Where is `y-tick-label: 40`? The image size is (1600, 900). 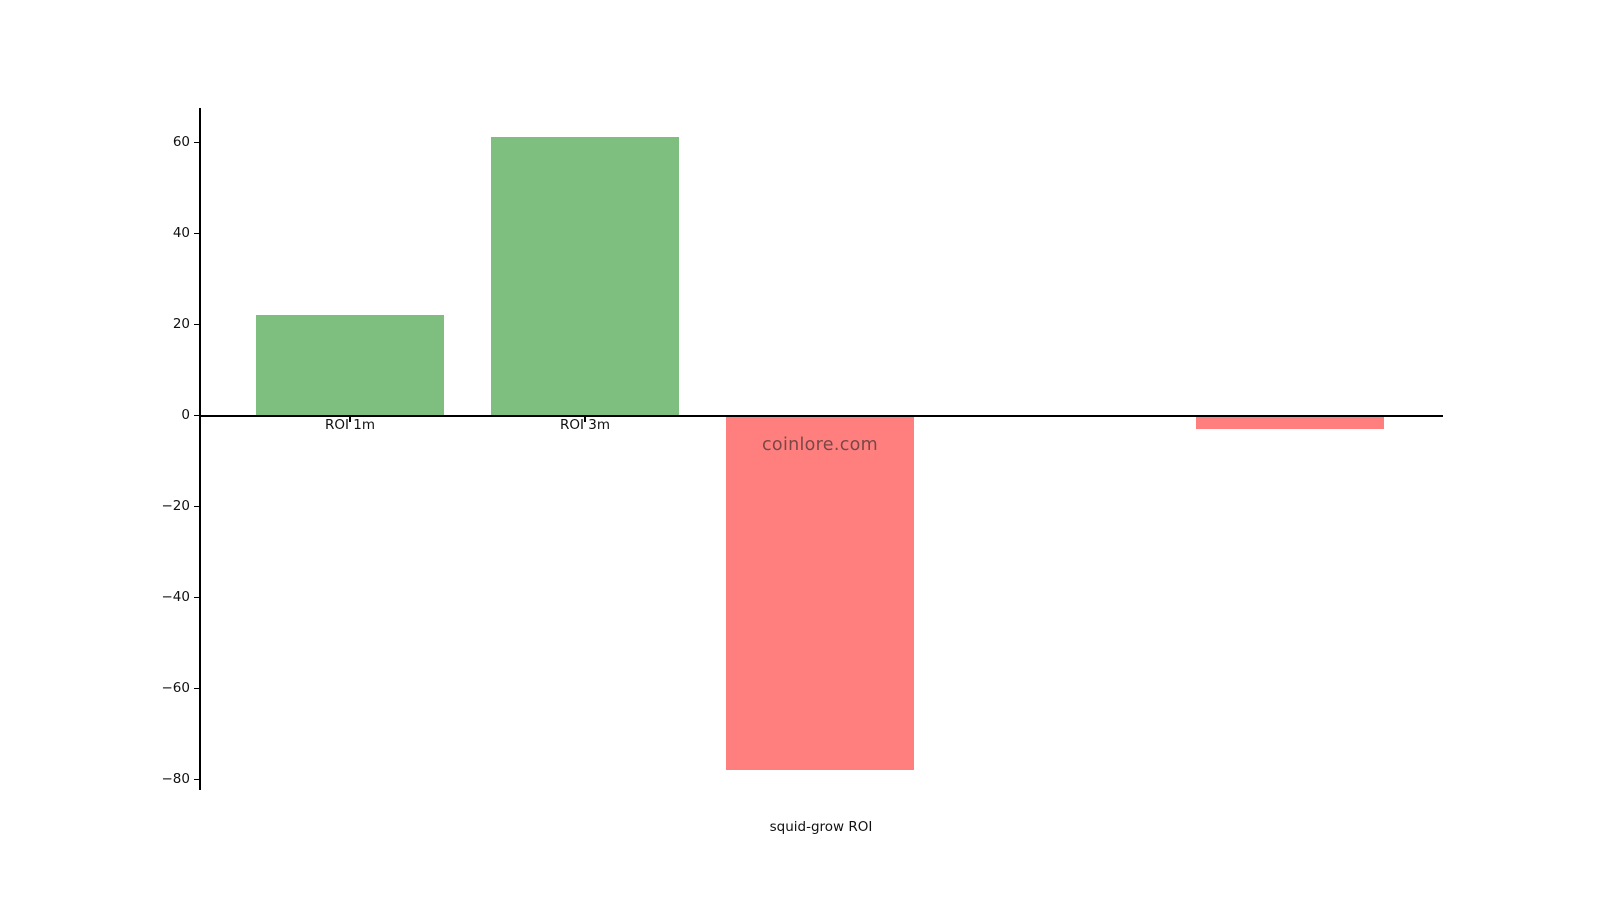
y-tick-label: 40 is located at coordinates (181, 233).